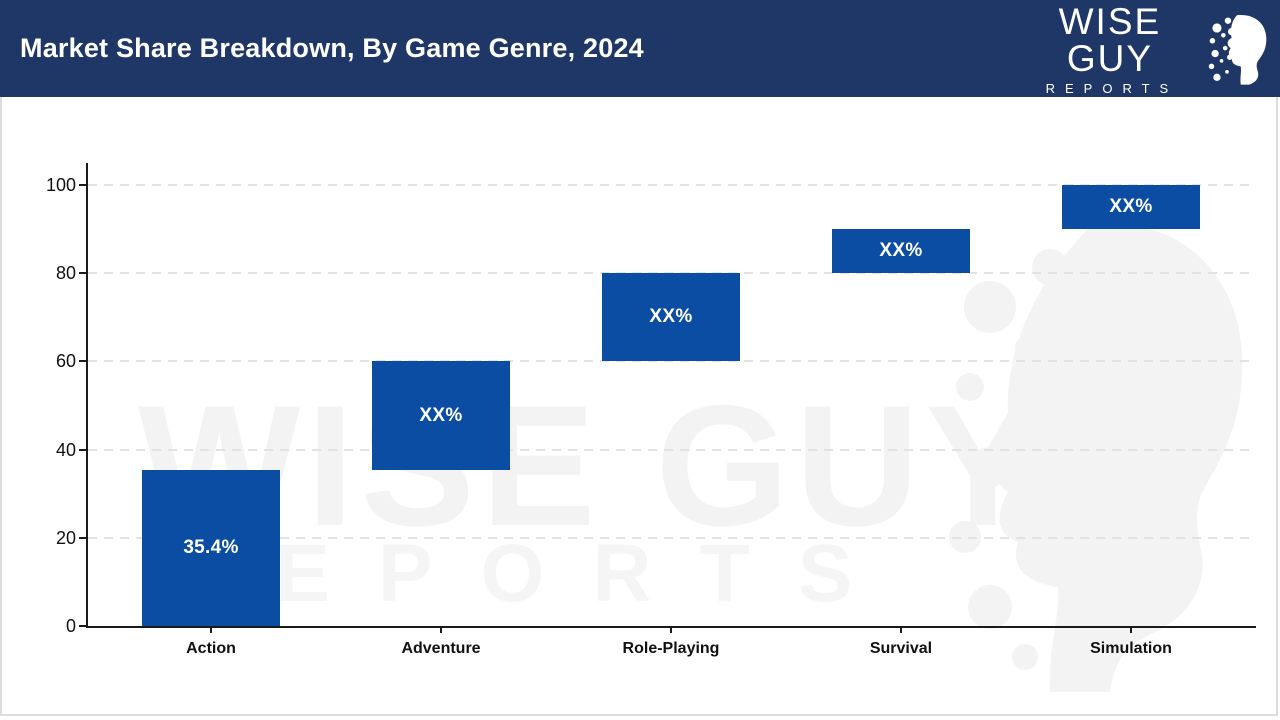 The width and height of the screenshot is (1280, 720). What do you see at coordinates (70, 626) in the screenshot?
I see `y-axis-label-0: 0` at bounding box center [70, 626].